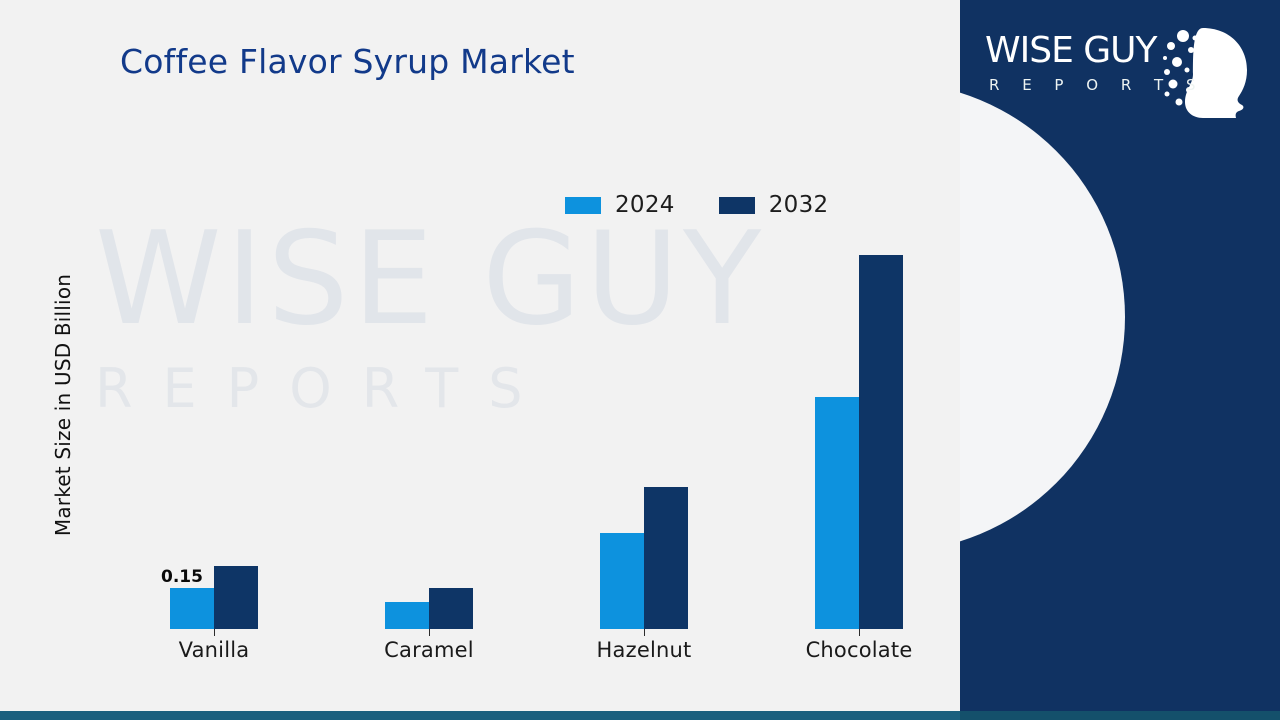  What do you see at coordinates (859, 650) in the screenshot?
I see `x-axis-label-chocolate: Chocolate` at bounding box center [859, 650].